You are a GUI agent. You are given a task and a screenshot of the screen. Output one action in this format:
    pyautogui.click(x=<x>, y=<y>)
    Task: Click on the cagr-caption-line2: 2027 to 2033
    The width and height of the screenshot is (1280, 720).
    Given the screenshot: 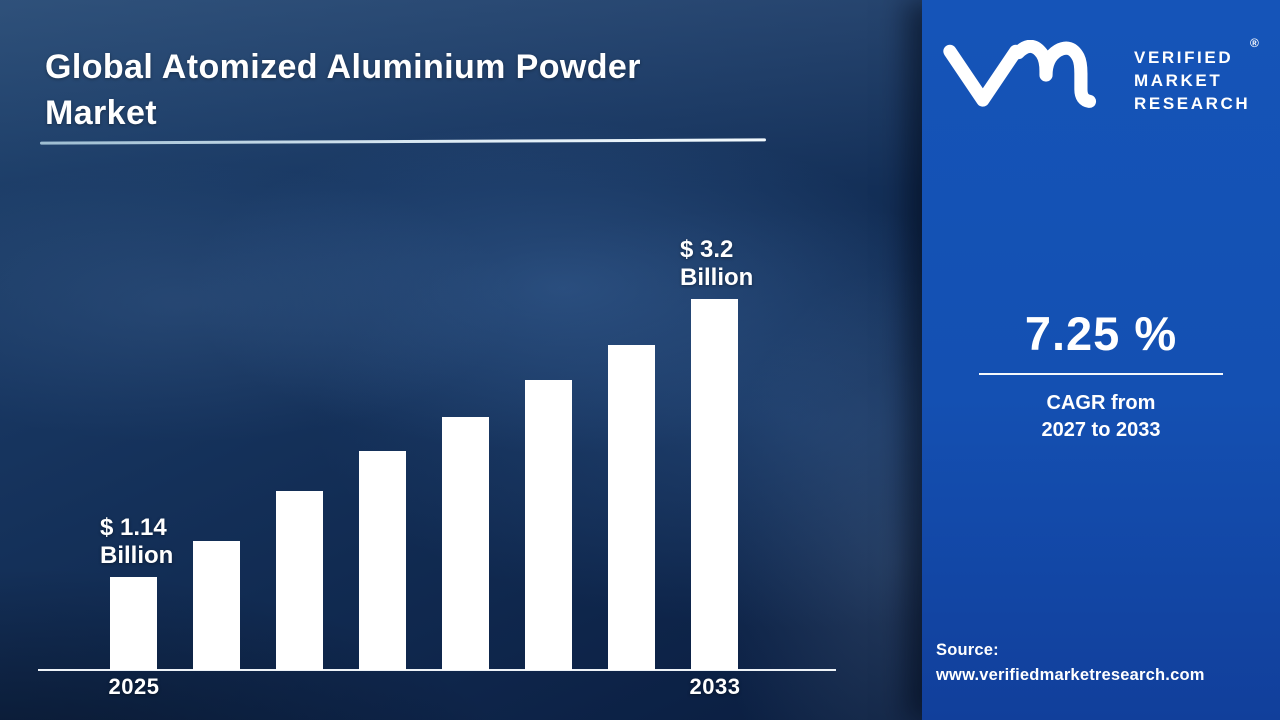 What is the action you would take?
    pyautogui.click(x=1101, y=430)
    